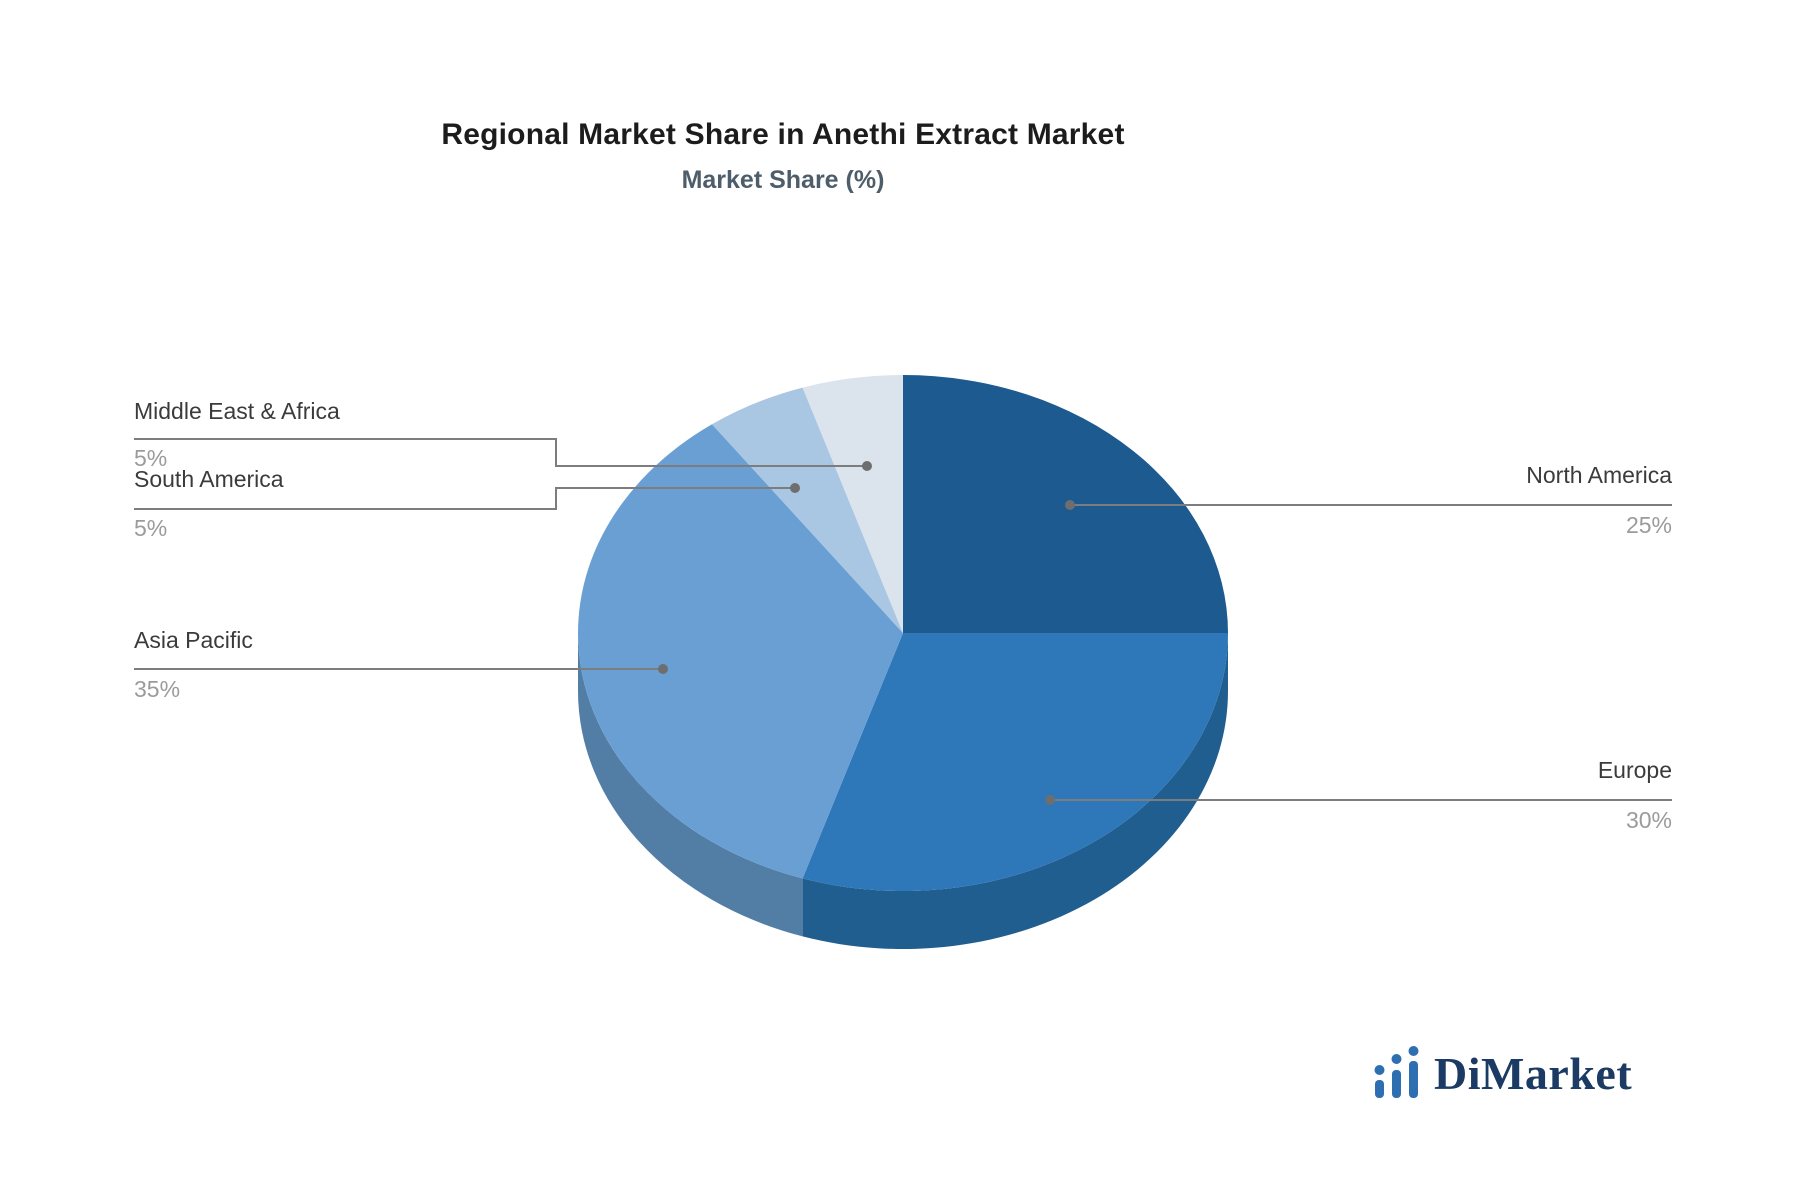 Image resolution: width=1800 pixels, height=1196 pixels. Describe the element at coordinates (795, 488) in the screenshot. I see `leader-dot-south-america` at that location.